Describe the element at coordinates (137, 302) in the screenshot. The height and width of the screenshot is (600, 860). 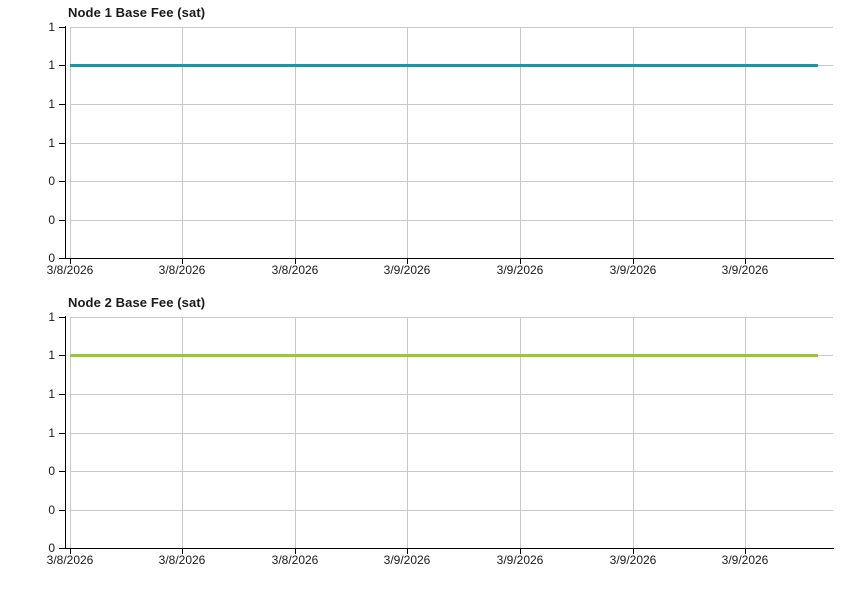
I see `chart-title: Node 2 Base Fee (sat)` at that location.